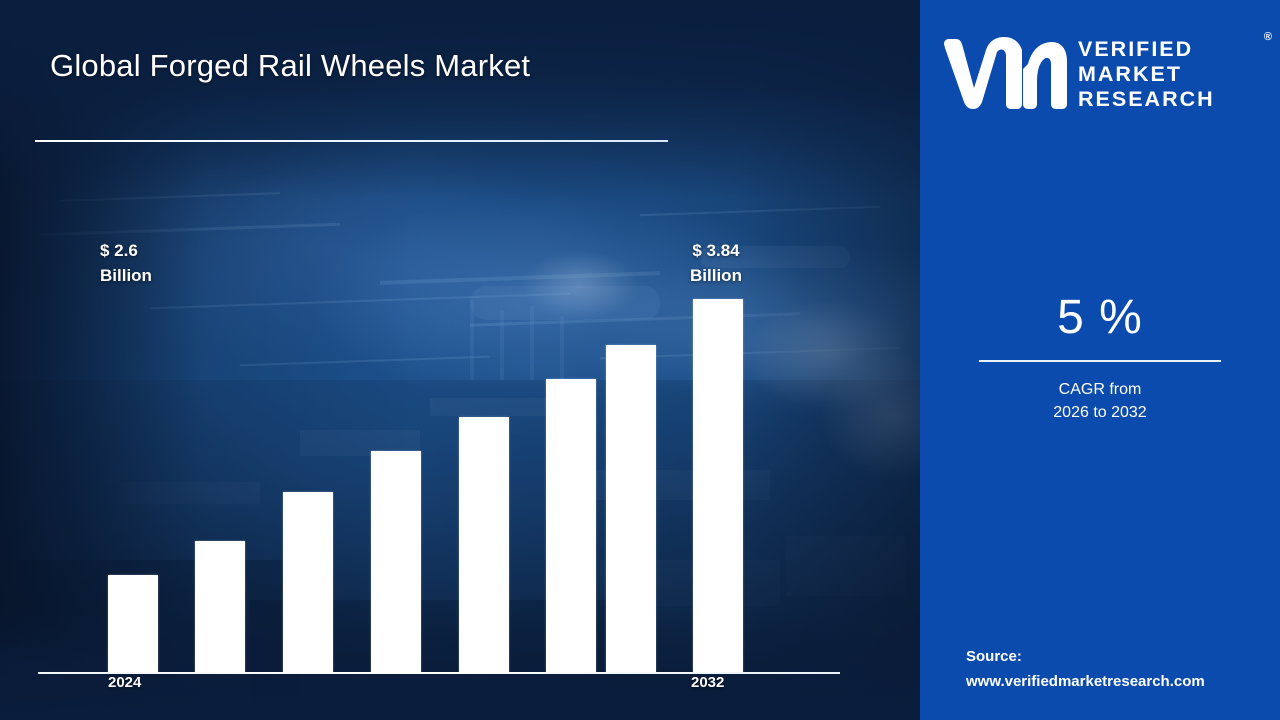  Describe the element at coordinates (716, 263) in the screenshot. I see `last-bar-value-label: $ 3.84 Billion` at that location.